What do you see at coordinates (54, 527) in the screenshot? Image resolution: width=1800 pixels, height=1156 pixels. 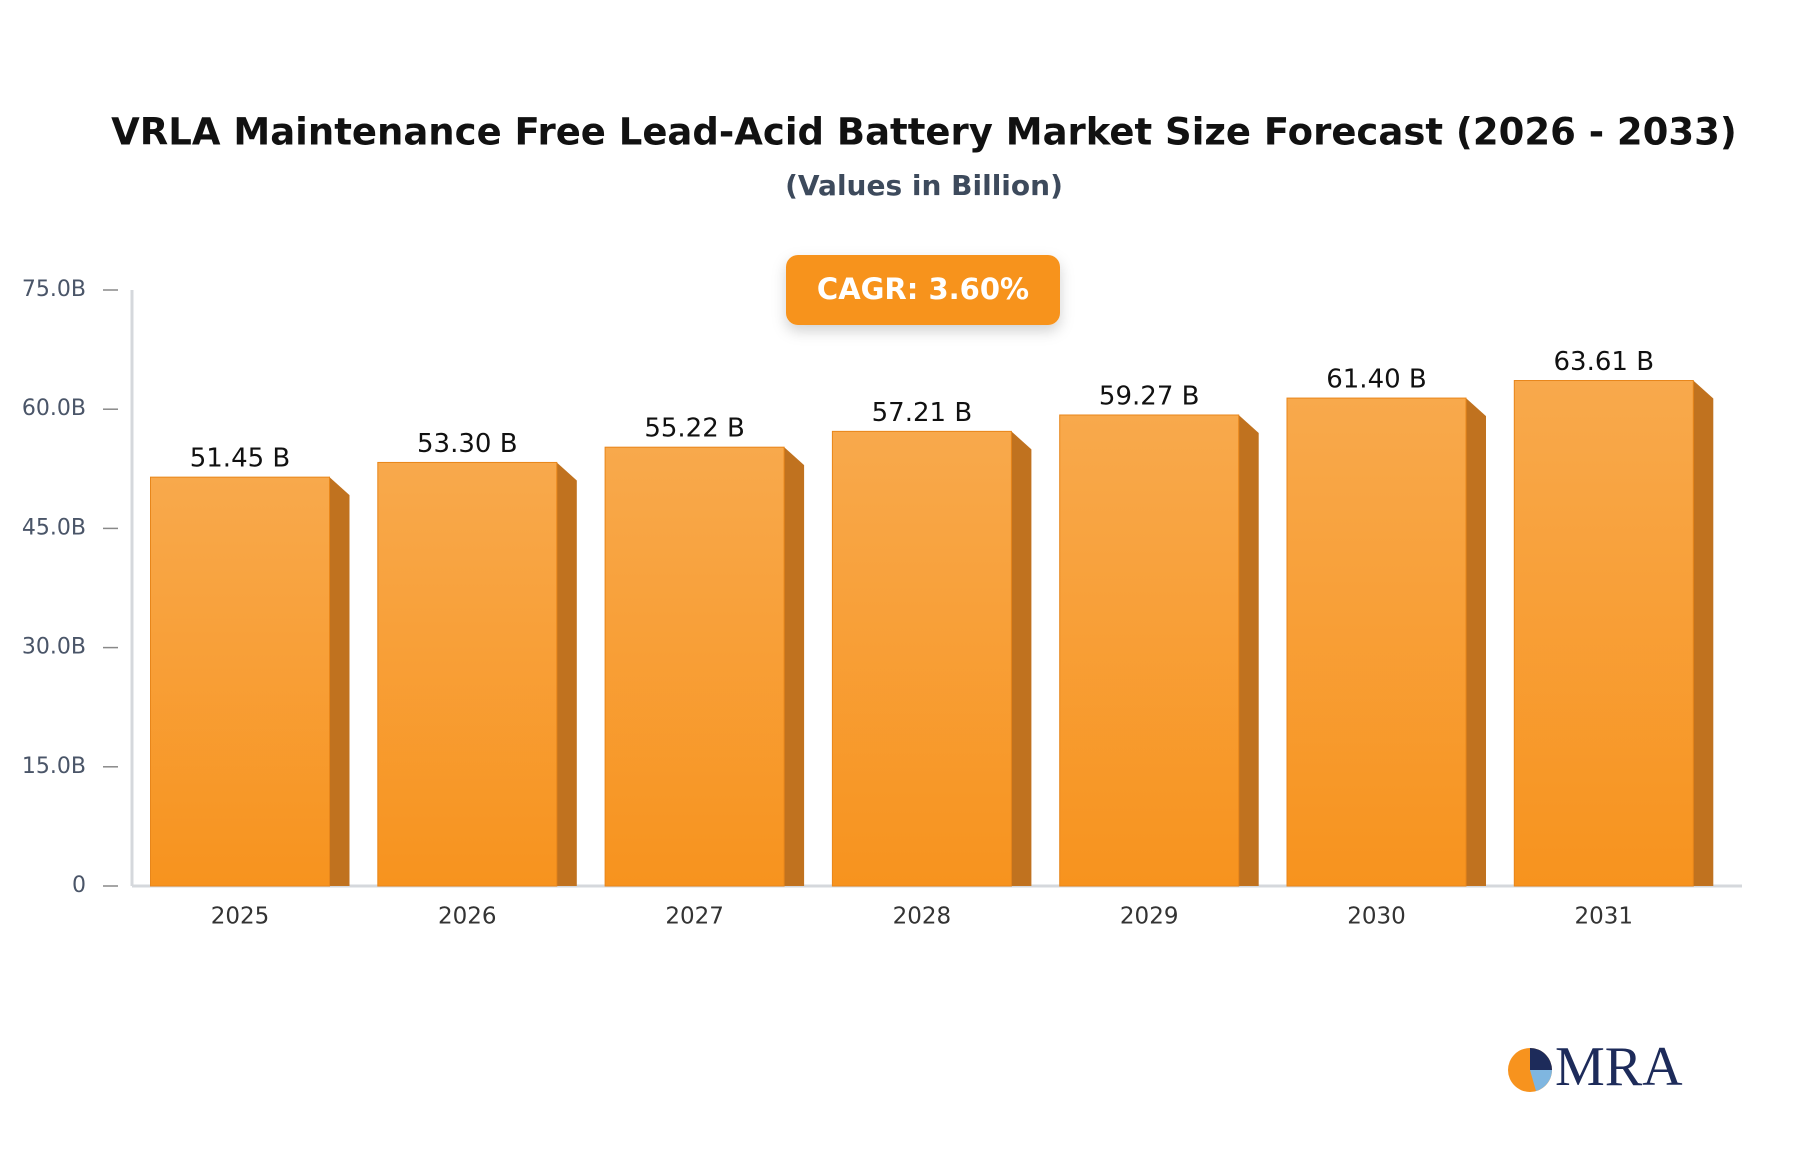 I see `y-tick-label: 45.0B` at bounding box center [54, 527].